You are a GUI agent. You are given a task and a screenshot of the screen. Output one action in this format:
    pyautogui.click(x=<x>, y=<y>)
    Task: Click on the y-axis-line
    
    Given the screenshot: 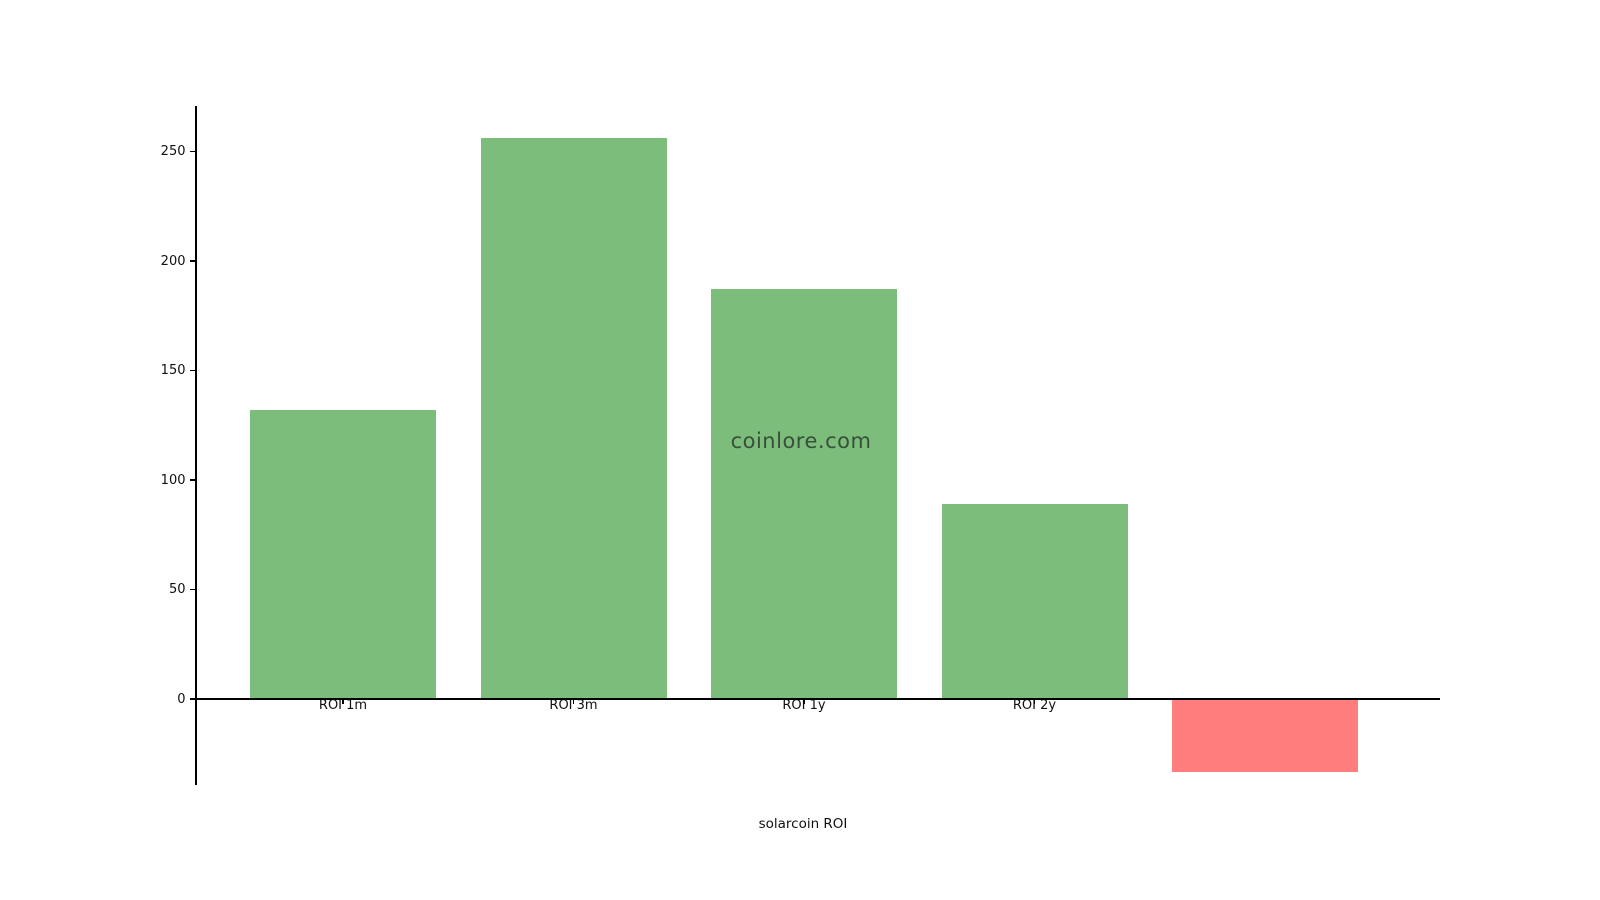 What is the action you would take?
    pyautogui.click(x=196, y=445)
    